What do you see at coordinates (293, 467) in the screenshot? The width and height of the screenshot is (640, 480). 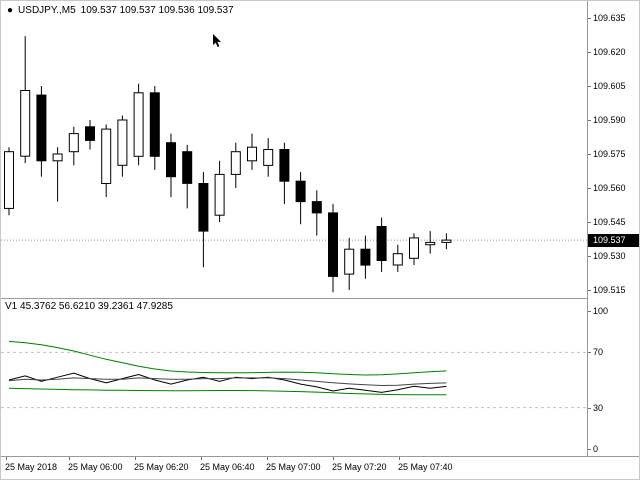 I see `time-axis-label: 25 May 07:00` at bounding box center [293, 467].